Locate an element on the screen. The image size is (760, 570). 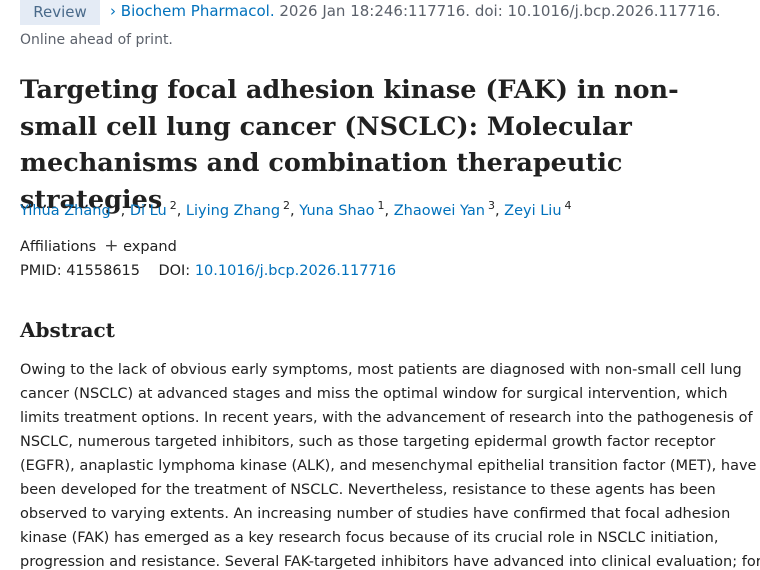
author-link: Zhaowei Yan is located at coordinates (439, 210).